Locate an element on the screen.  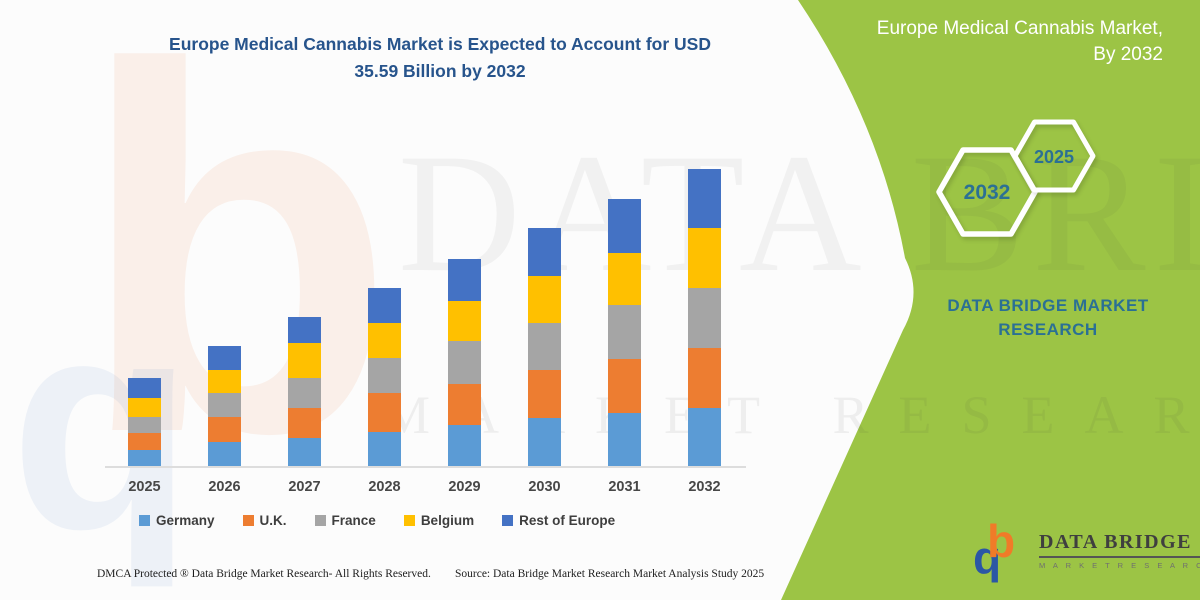
x-axis-label-2028: 2028 is located at coordinates (384, 487).